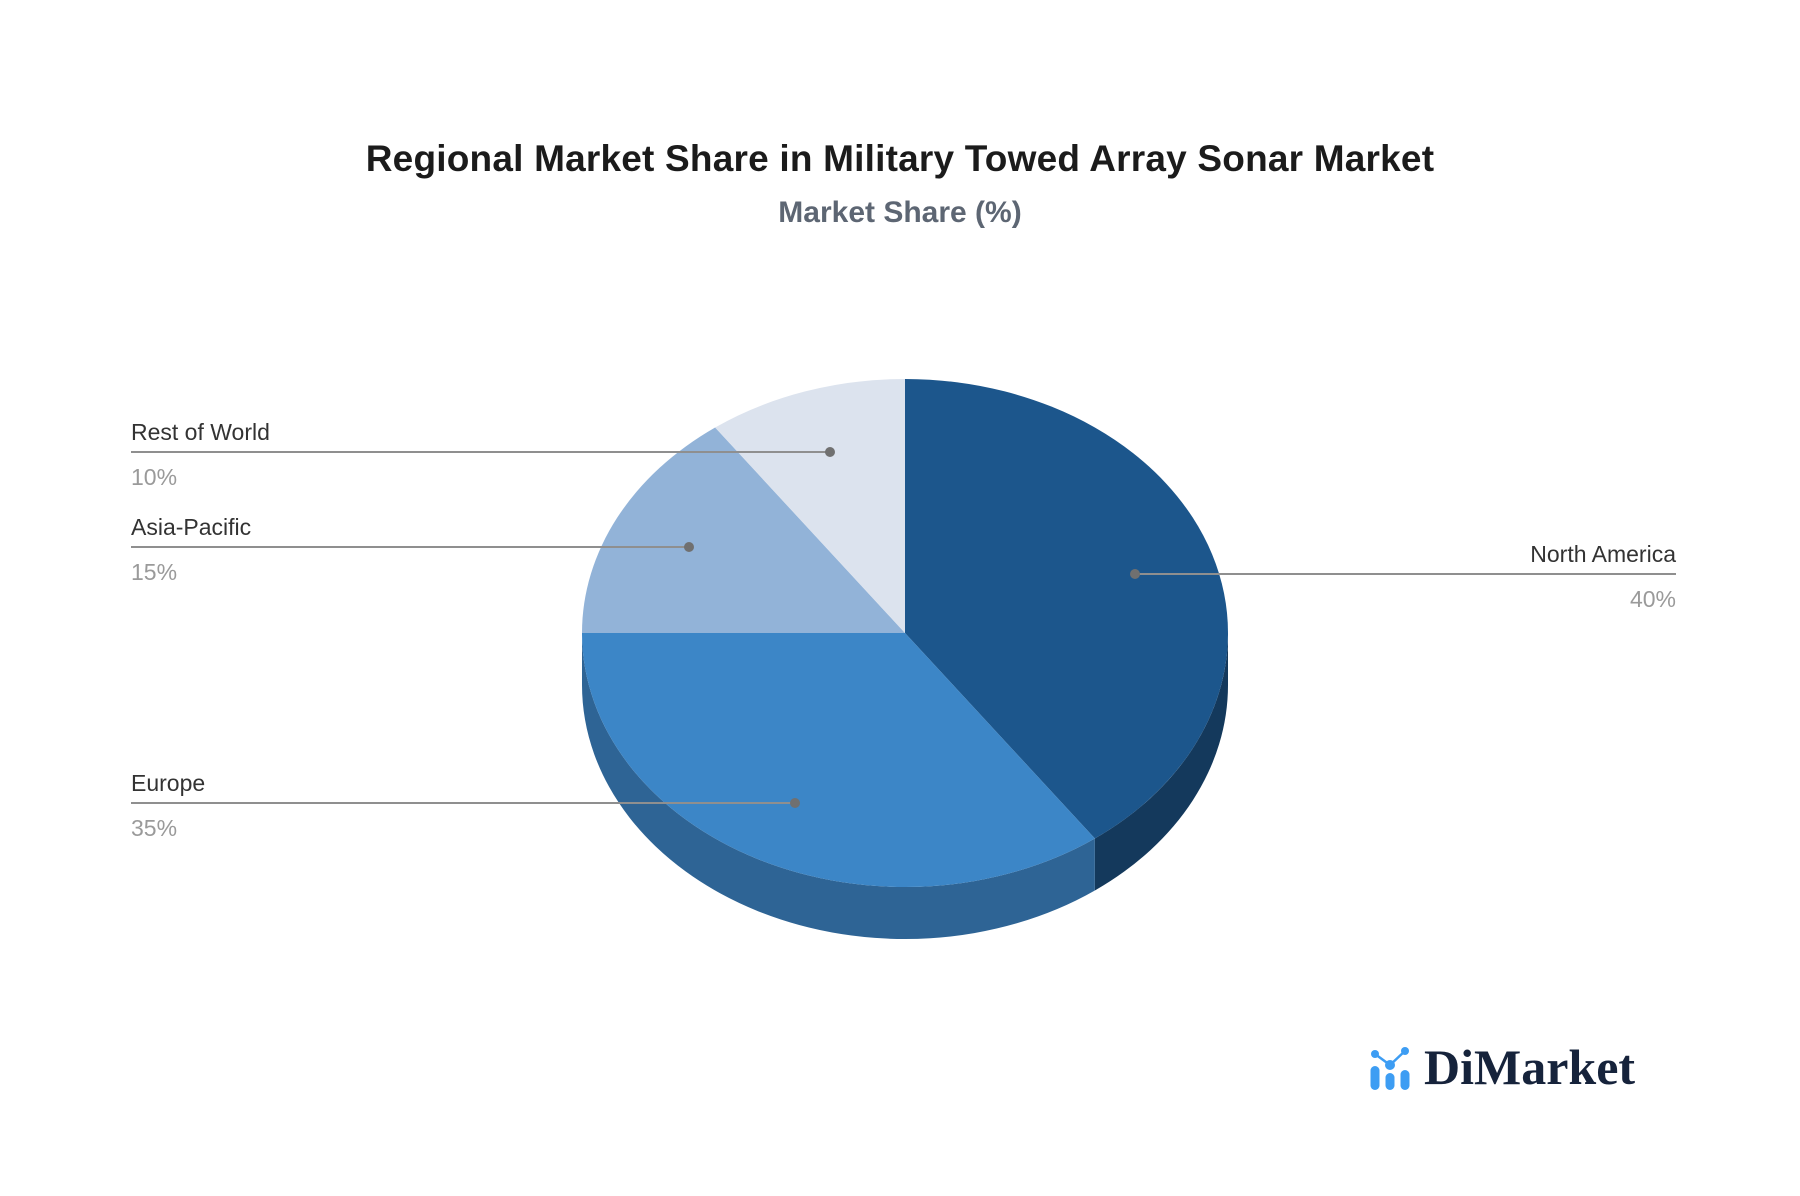 The image size is (1800, 1196). I want to click on slice-label-value: 15%, so click(154, 572).